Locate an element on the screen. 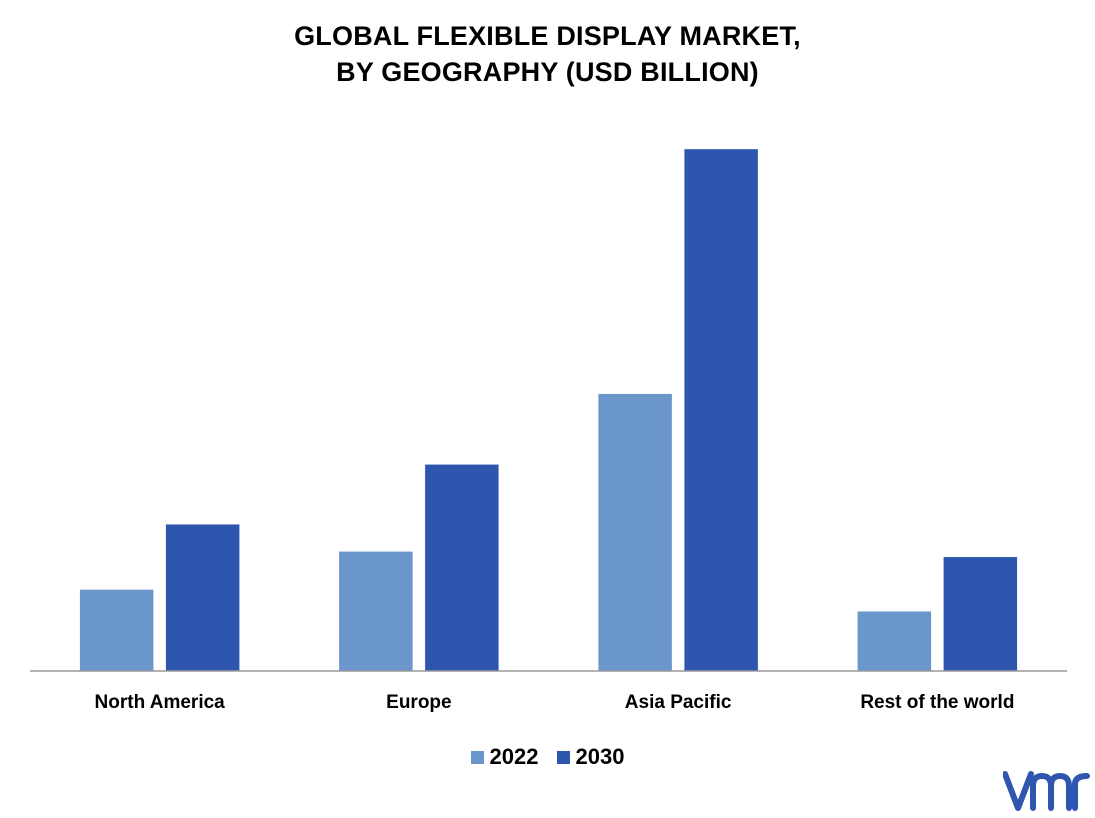 Image resolution: width=1095 pixels, height=818 pixels. legend-item-2022: 2022 is located at coordinates (504, 757).